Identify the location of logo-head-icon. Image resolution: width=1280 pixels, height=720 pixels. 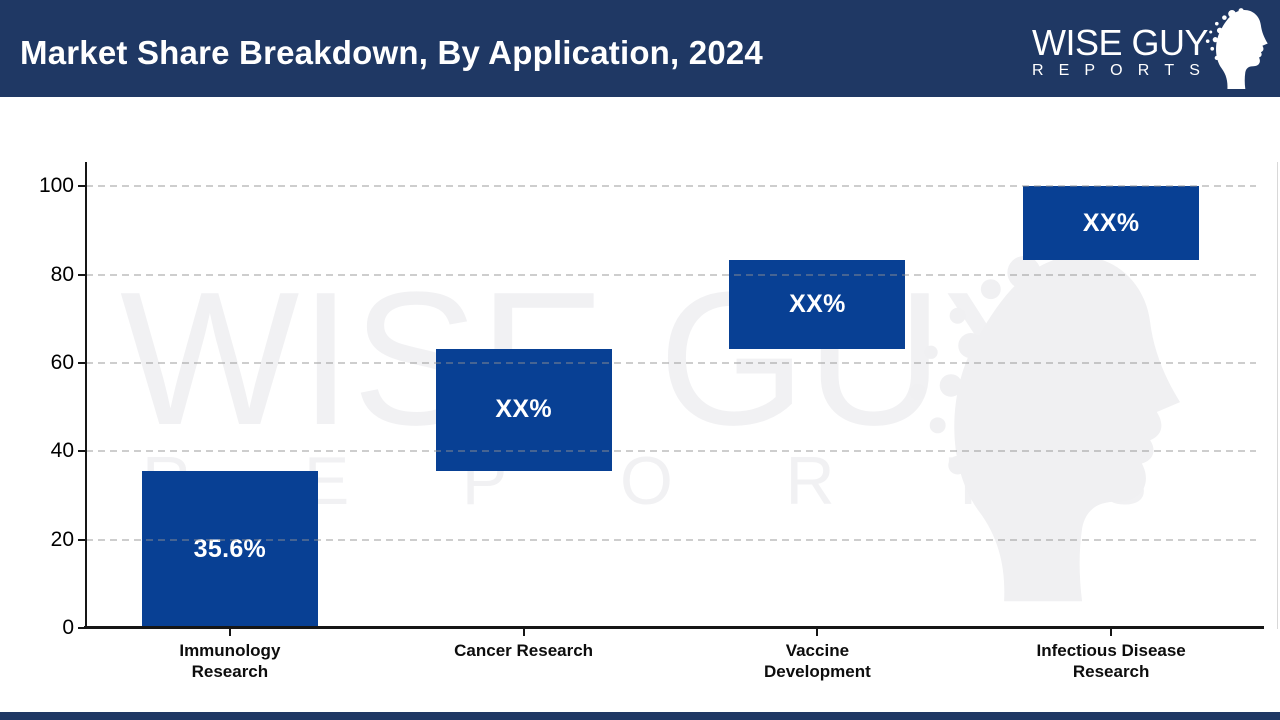
(1232, 48).